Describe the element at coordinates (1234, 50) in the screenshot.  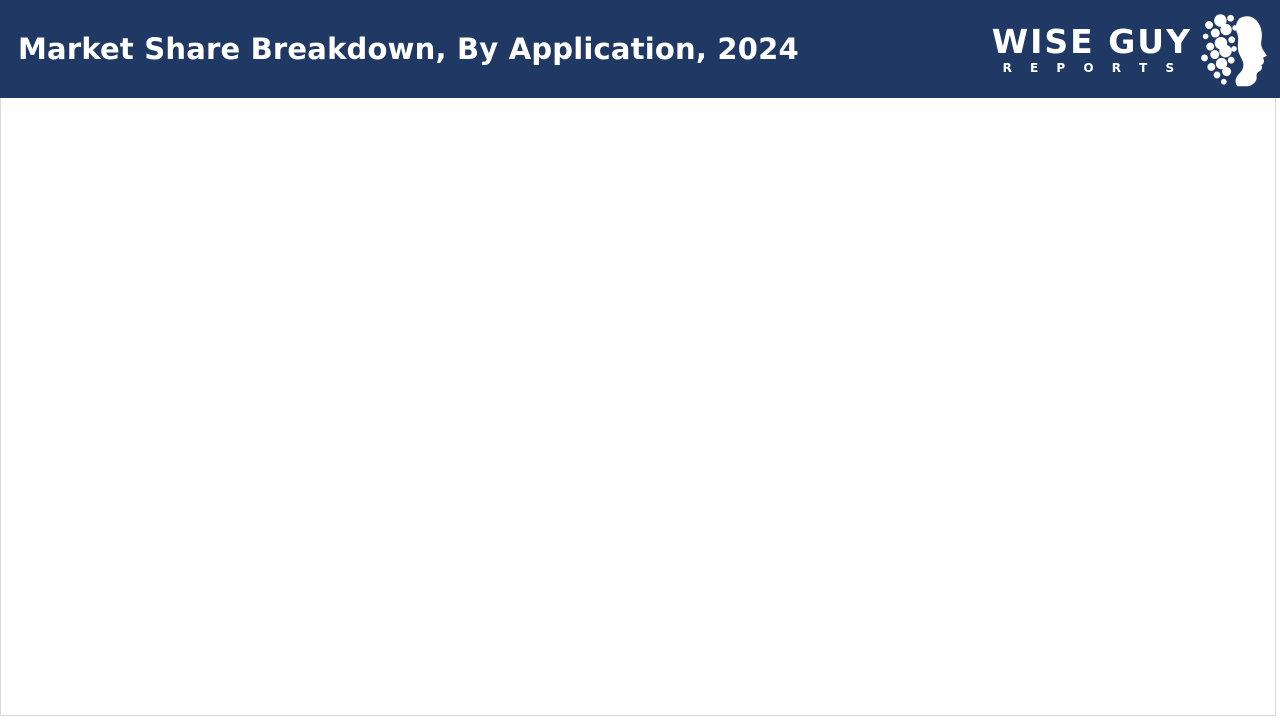
I see `logo-face-icon` at that location.